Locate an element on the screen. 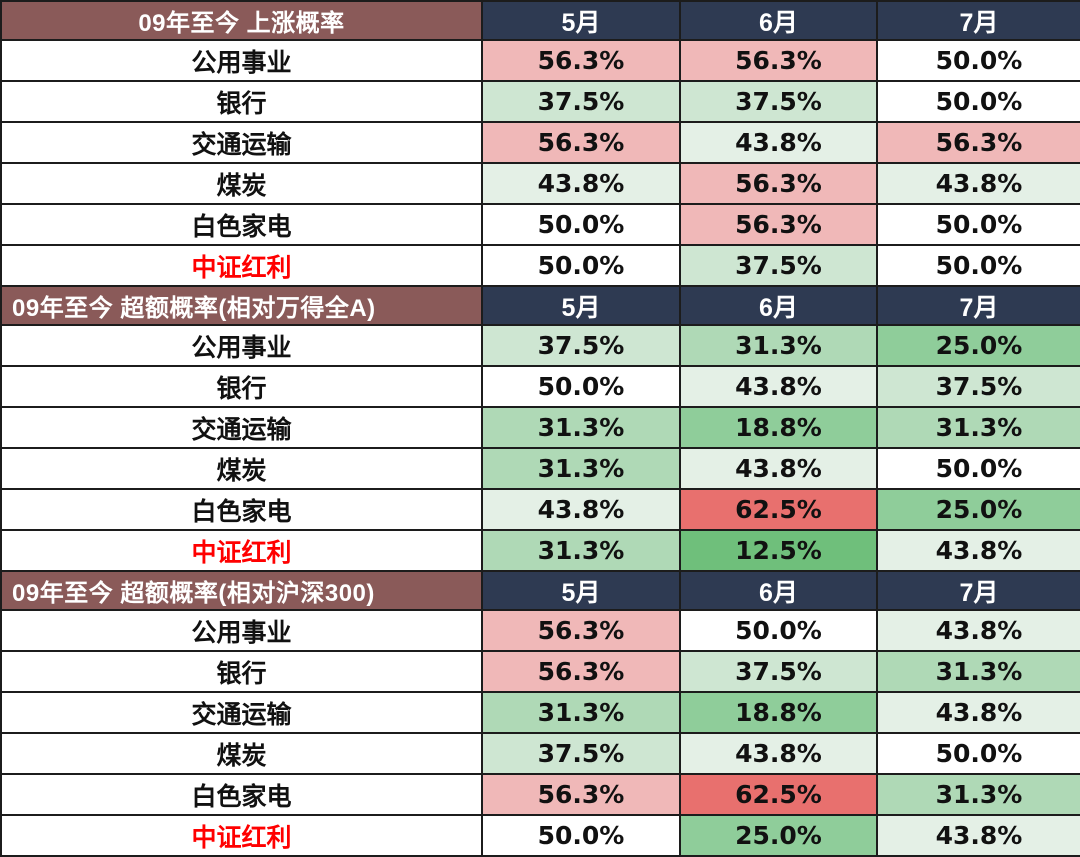 The height and width of the screenshot is (857, 1080). table-row: 公用事业 56.3% 56.3% 50.0% is located at coordinates (540, 60).